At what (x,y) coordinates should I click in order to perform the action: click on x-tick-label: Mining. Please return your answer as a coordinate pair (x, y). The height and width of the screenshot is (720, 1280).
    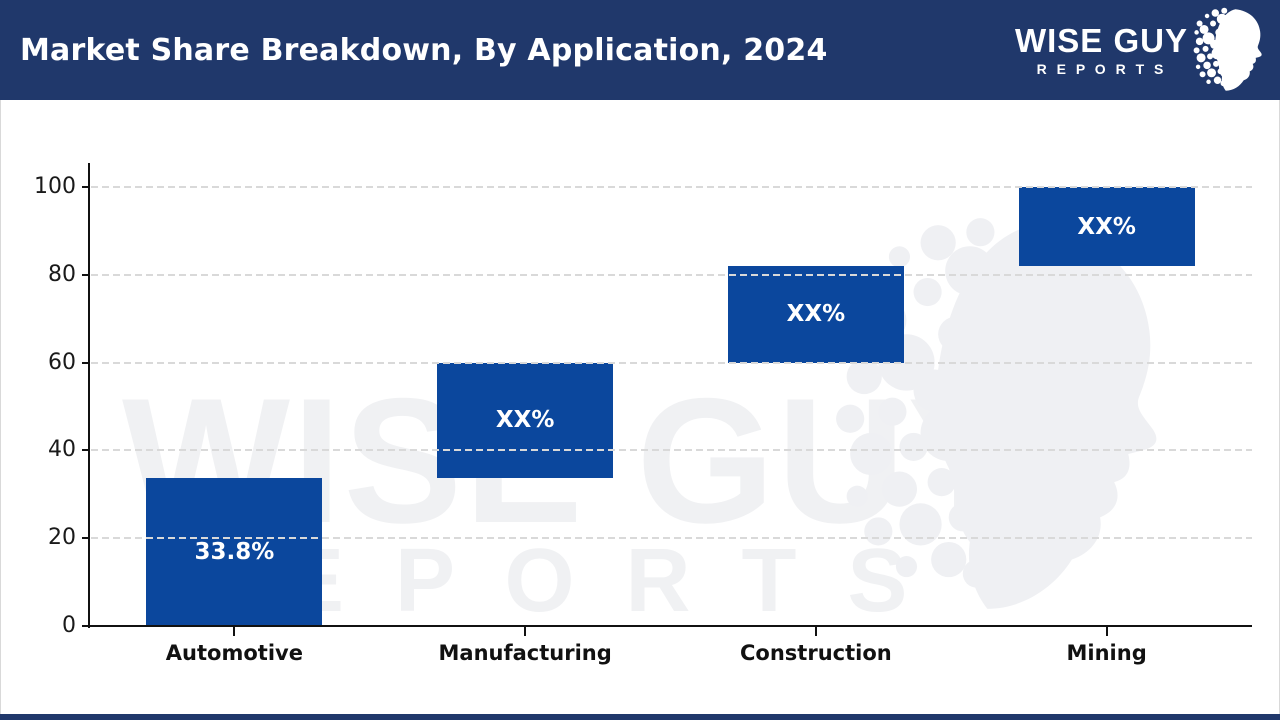
    Looking at the image, I should click on (1106, 653).